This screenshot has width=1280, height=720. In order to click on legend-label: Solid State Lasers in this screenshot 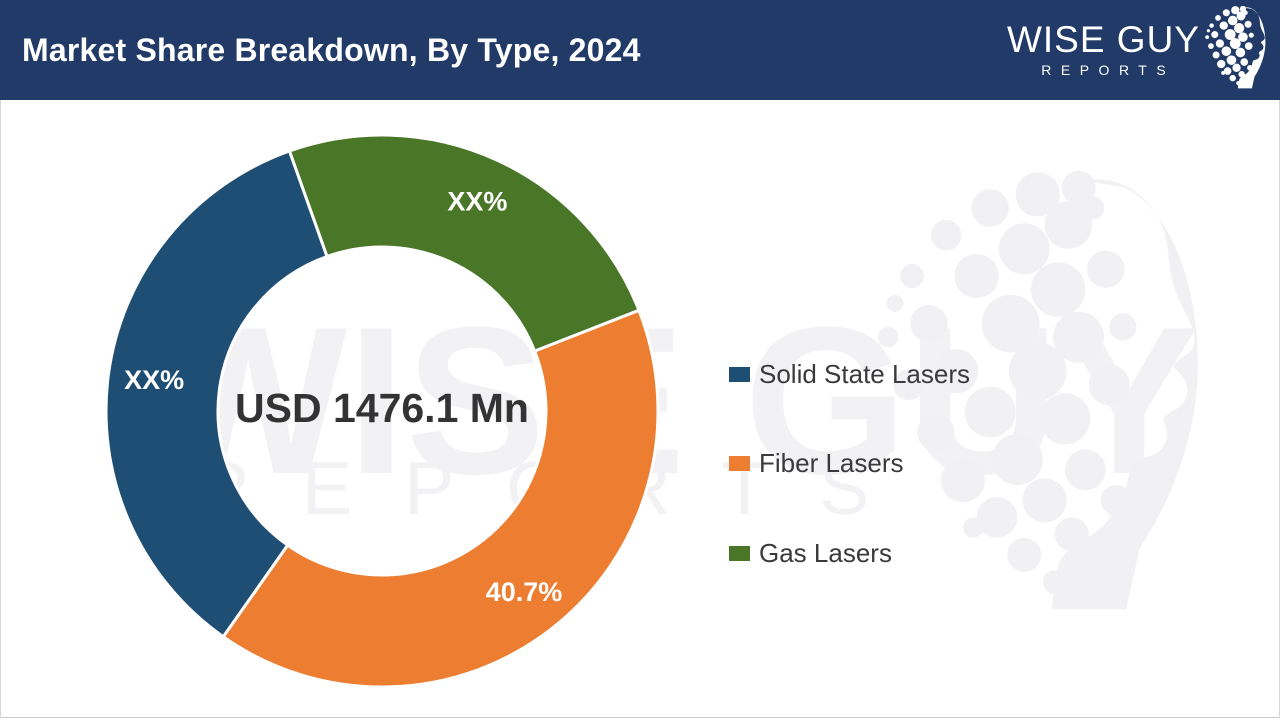, I will do `click(865, 373)`.